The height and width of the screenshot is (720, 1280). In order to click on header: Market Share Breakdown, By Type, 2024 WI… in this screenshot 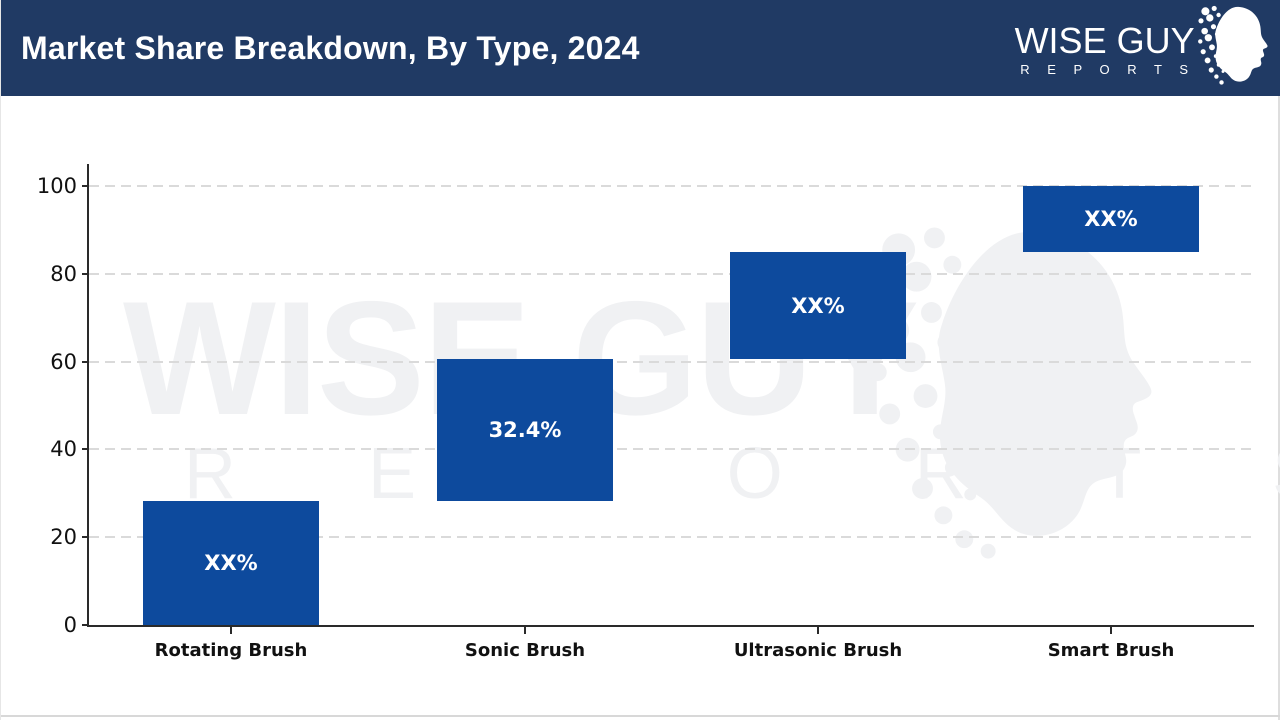, I will do `click(640, 48)`.